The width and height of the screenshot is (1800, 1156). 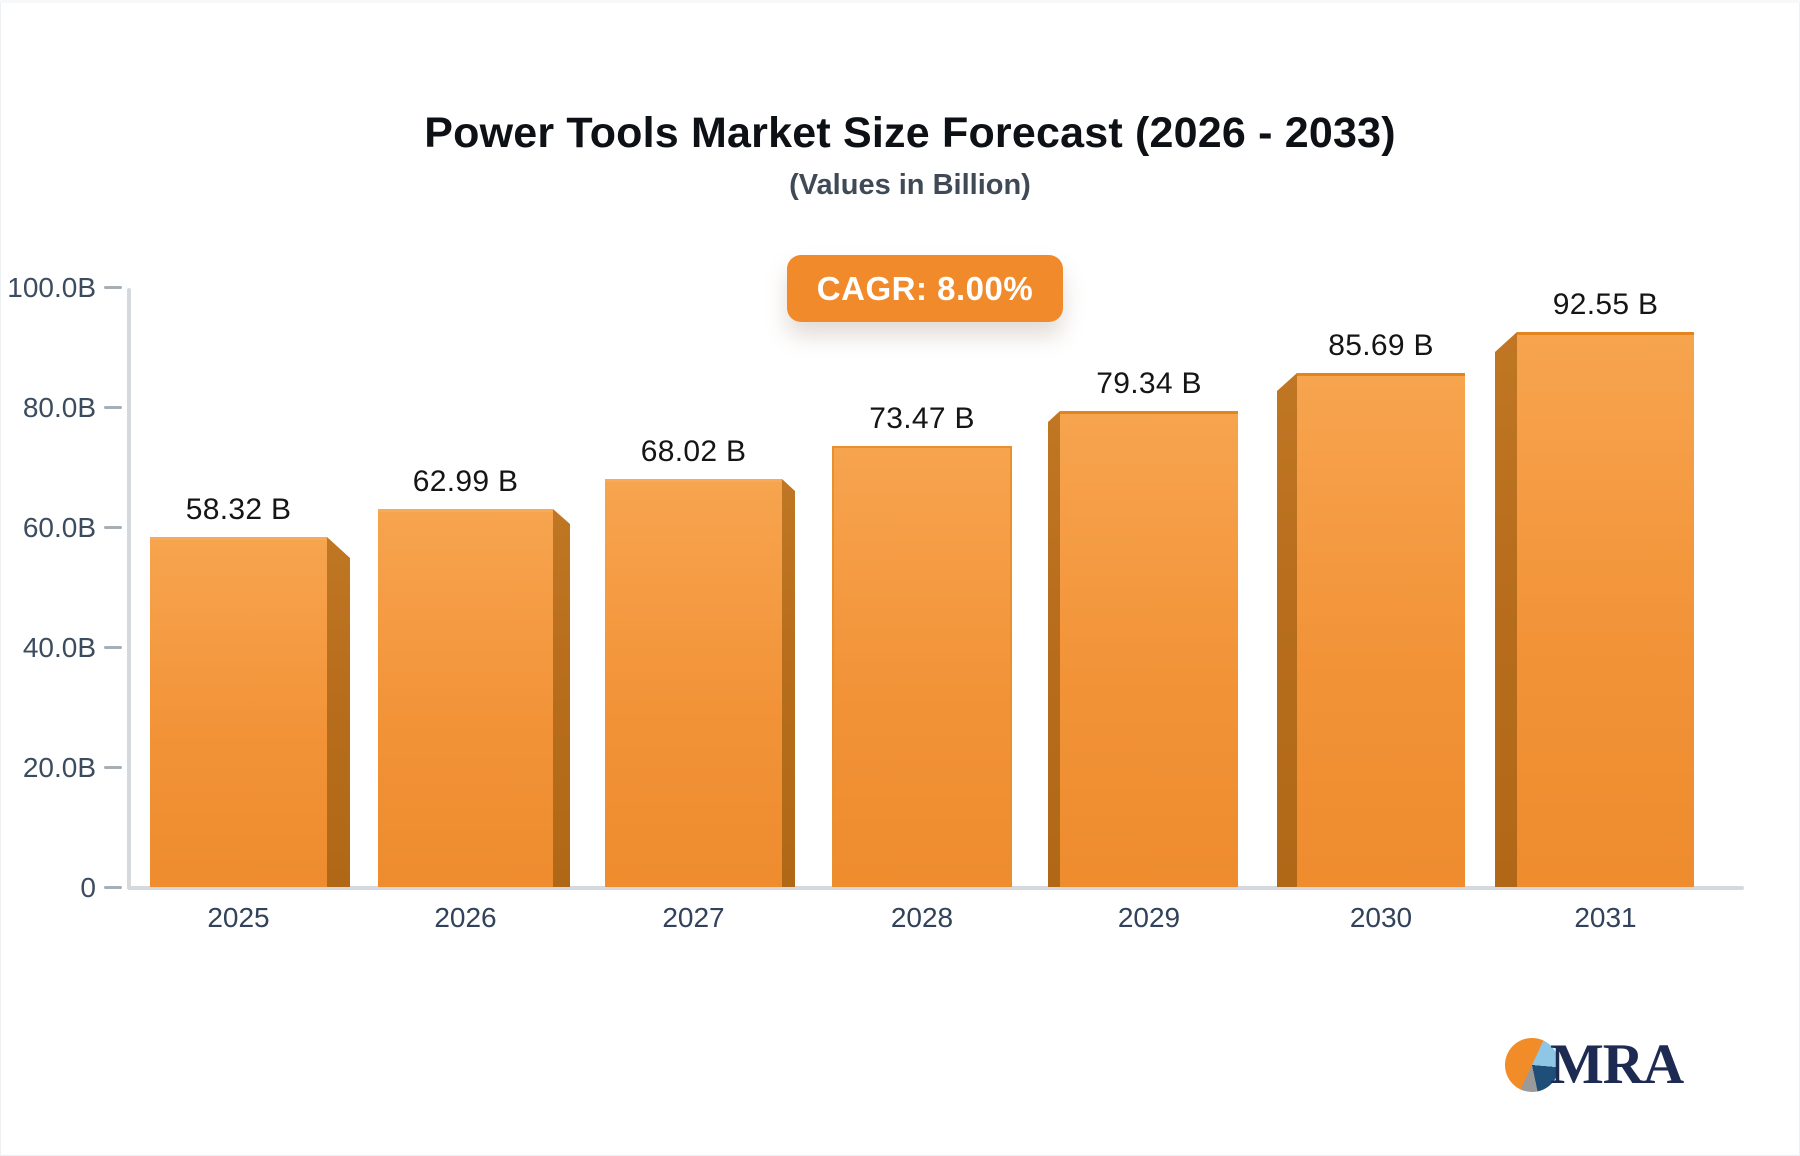 I want to click on chart-subtitle: (Values in Billion), so click(x=910, y=185).